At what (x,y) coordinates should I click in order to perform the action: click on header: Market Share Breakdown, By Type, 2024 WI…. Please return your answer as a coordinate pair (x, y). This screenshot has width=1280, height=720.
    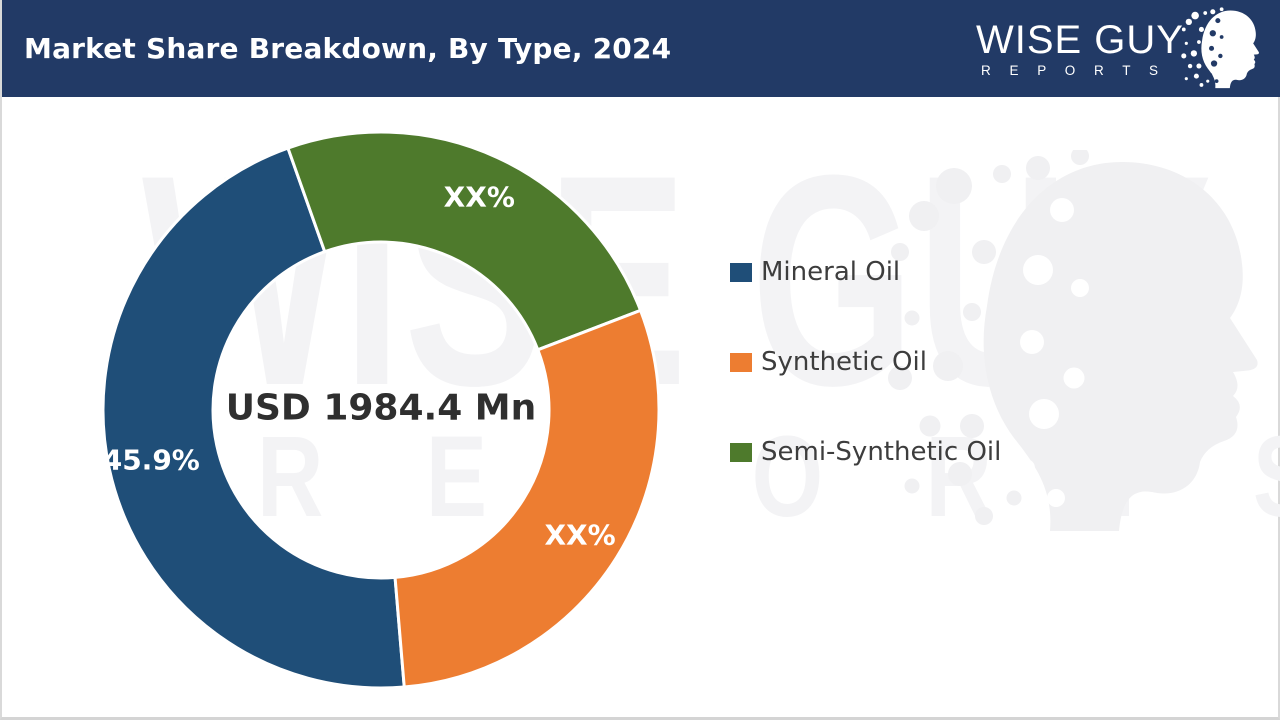
    Looking at the image, I should click on (641, 48).